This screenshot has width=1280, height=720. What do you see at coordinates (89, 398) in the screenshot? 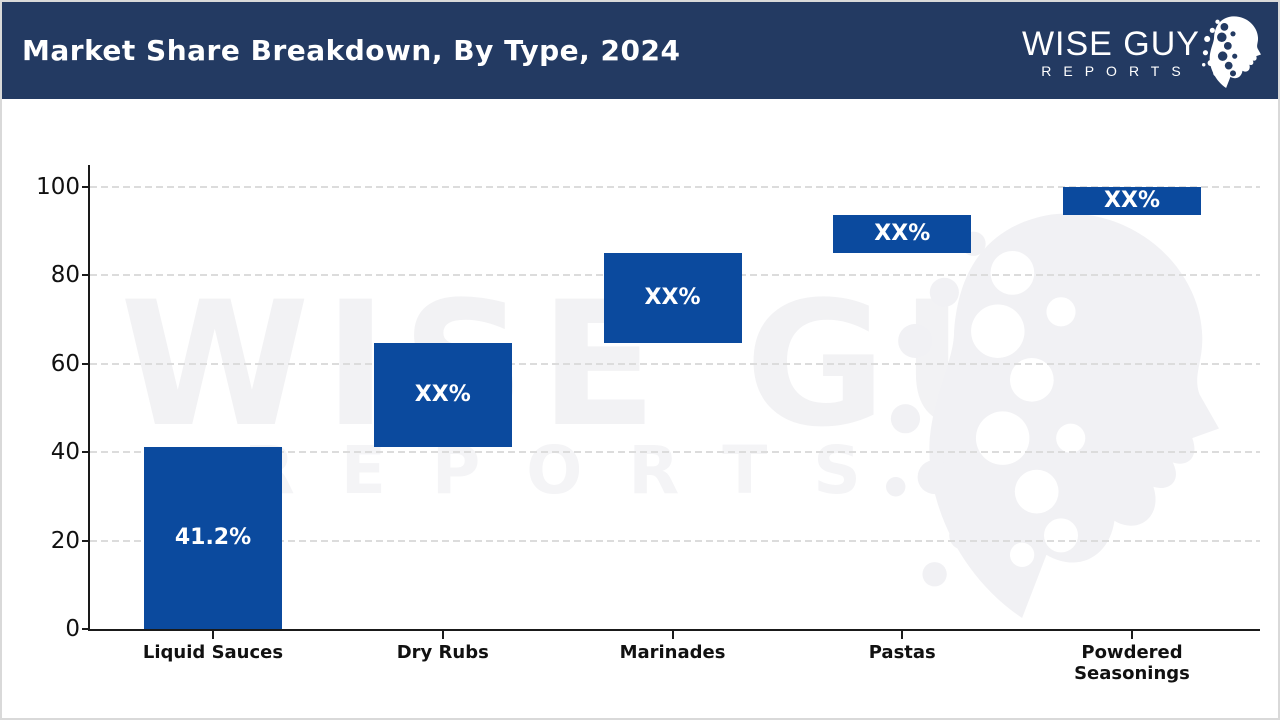
I see `y-axis` at bounding box center [89, 398].